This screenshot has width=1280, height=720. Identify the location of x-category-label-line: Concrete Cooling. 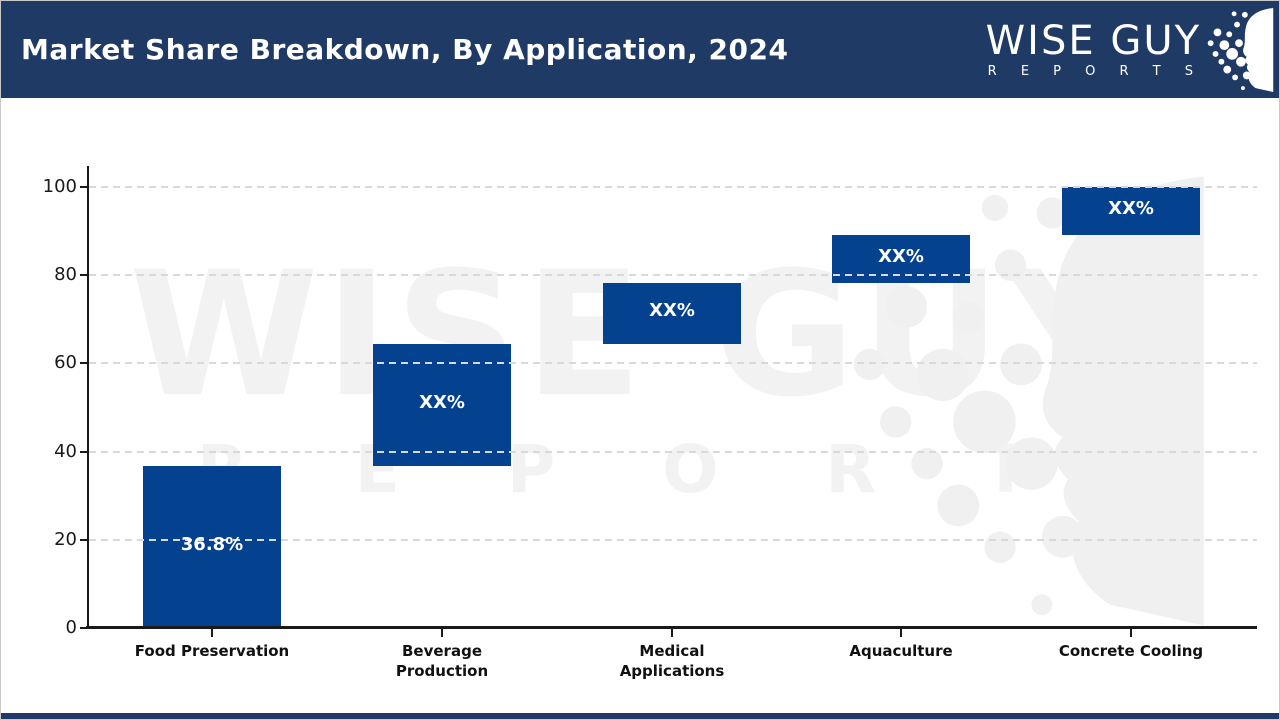
(1131, 651).